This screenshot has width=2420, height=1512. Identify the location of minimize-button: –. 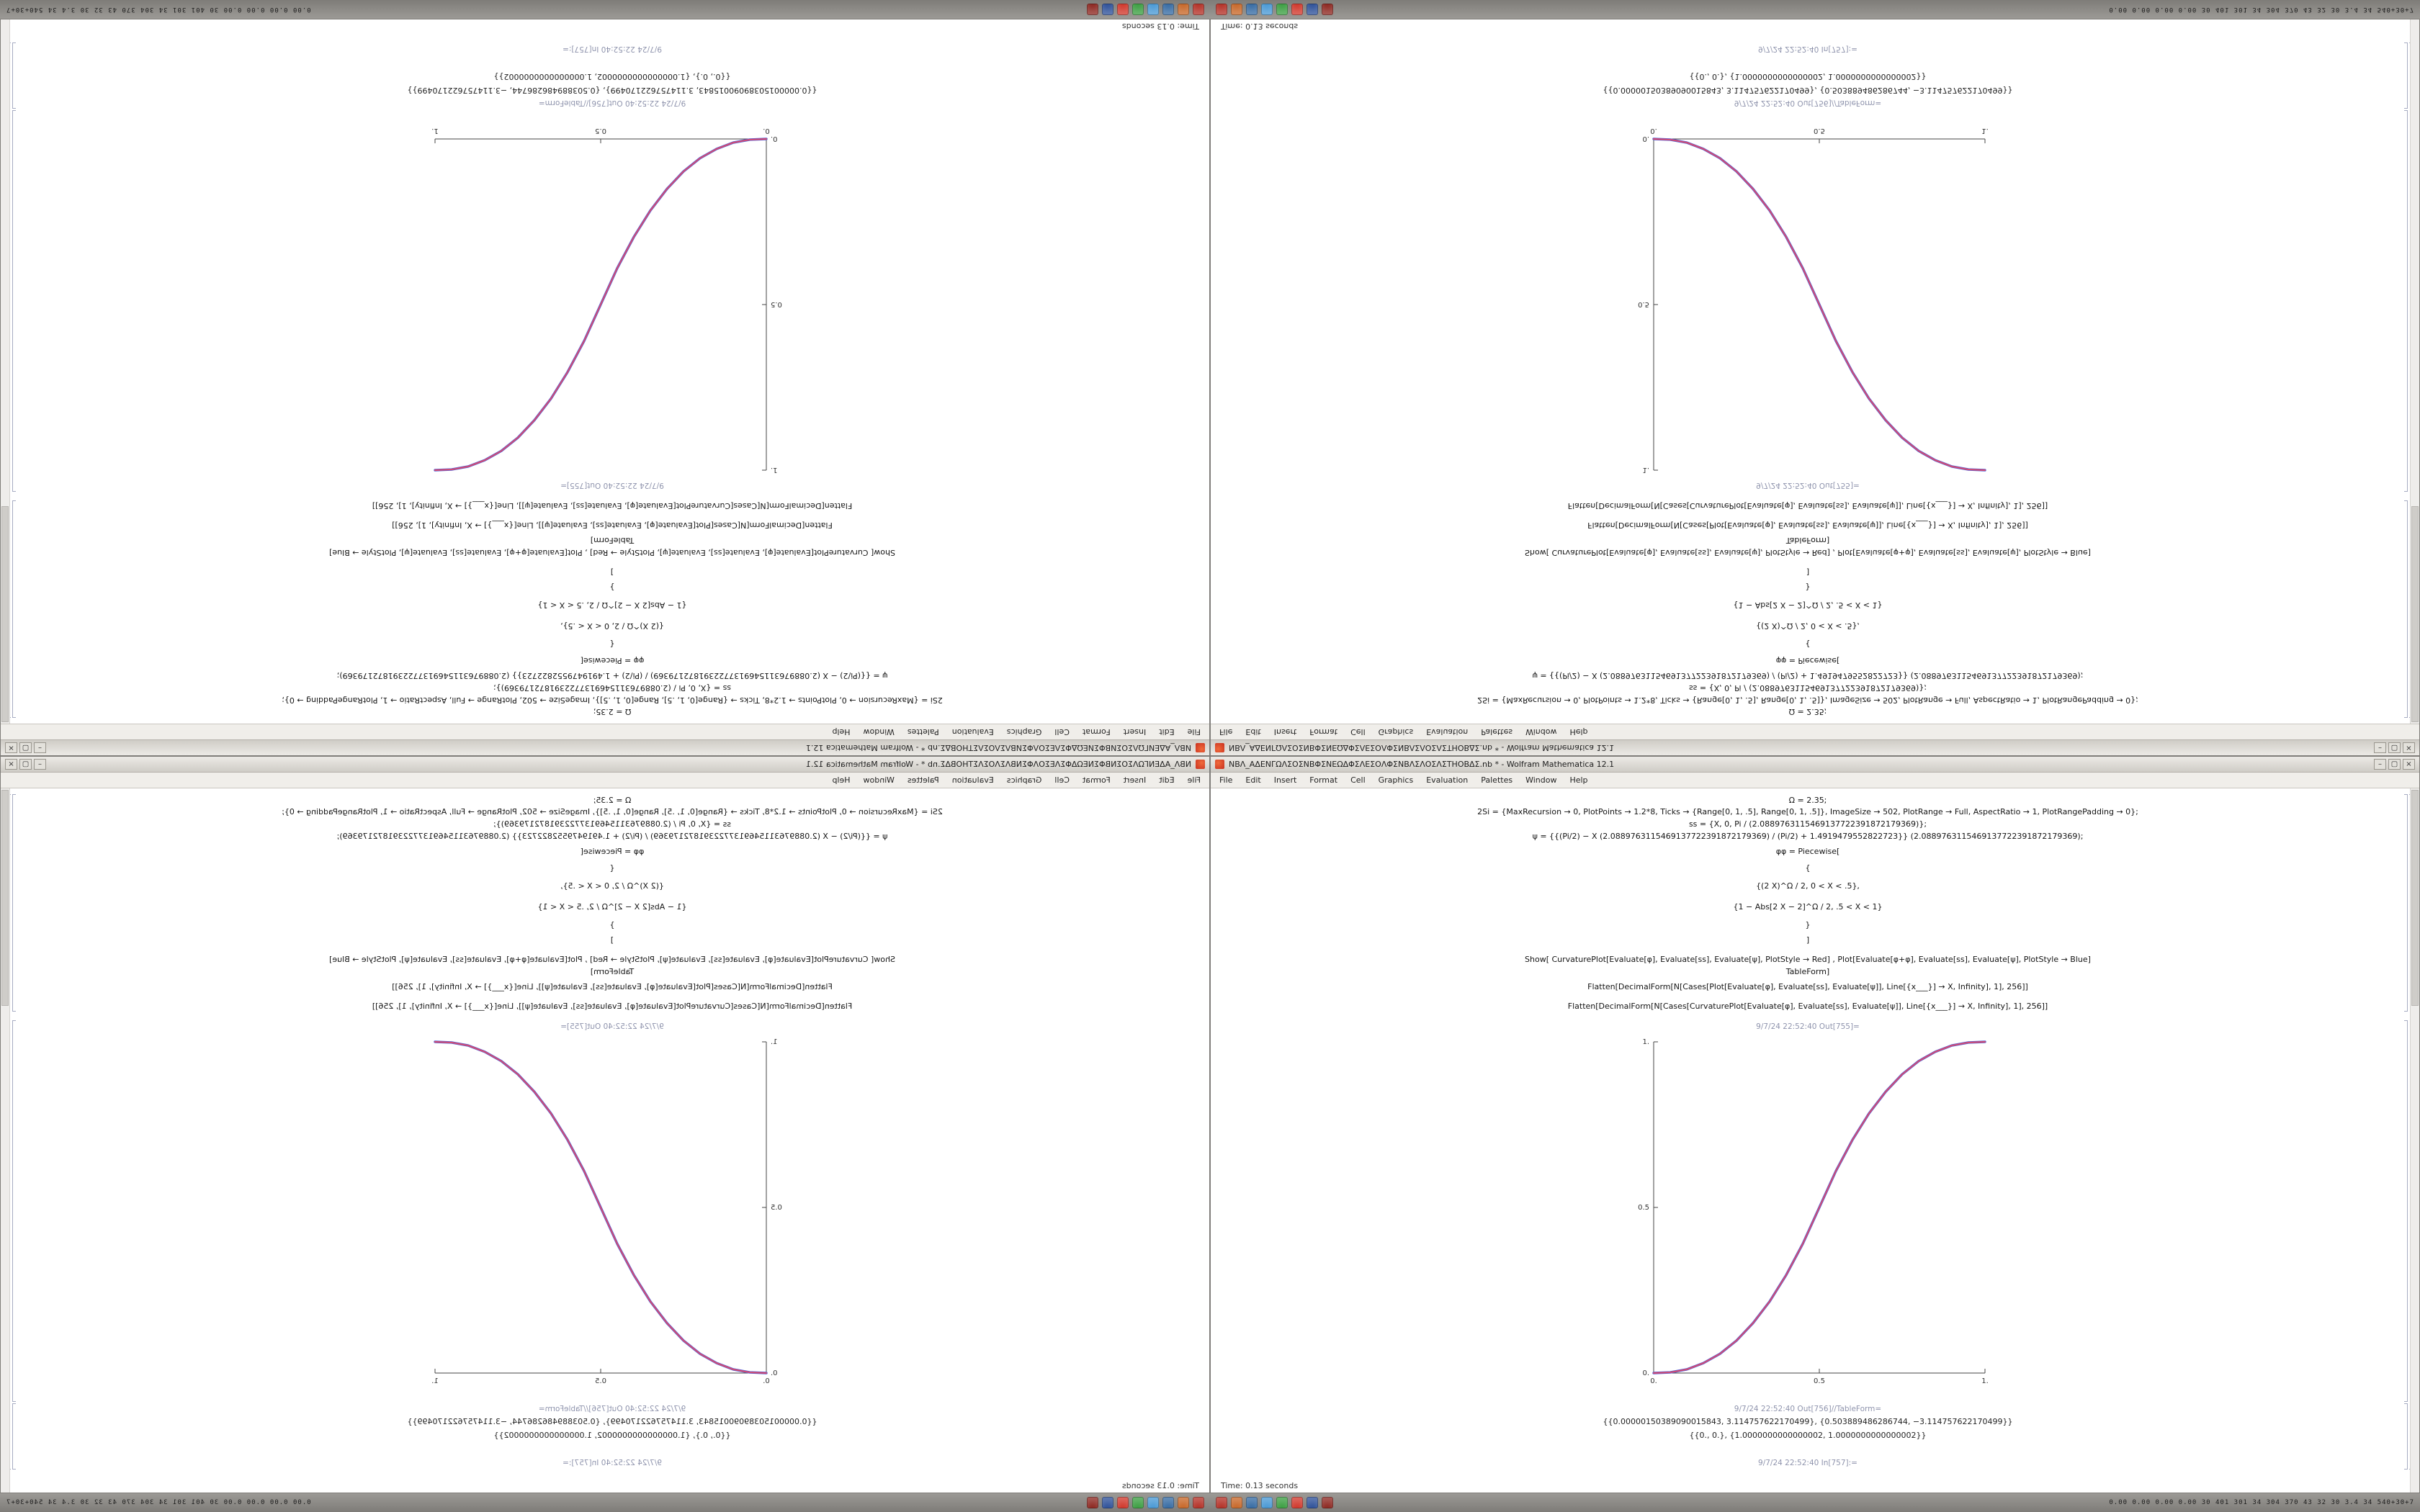
(2380, 747).